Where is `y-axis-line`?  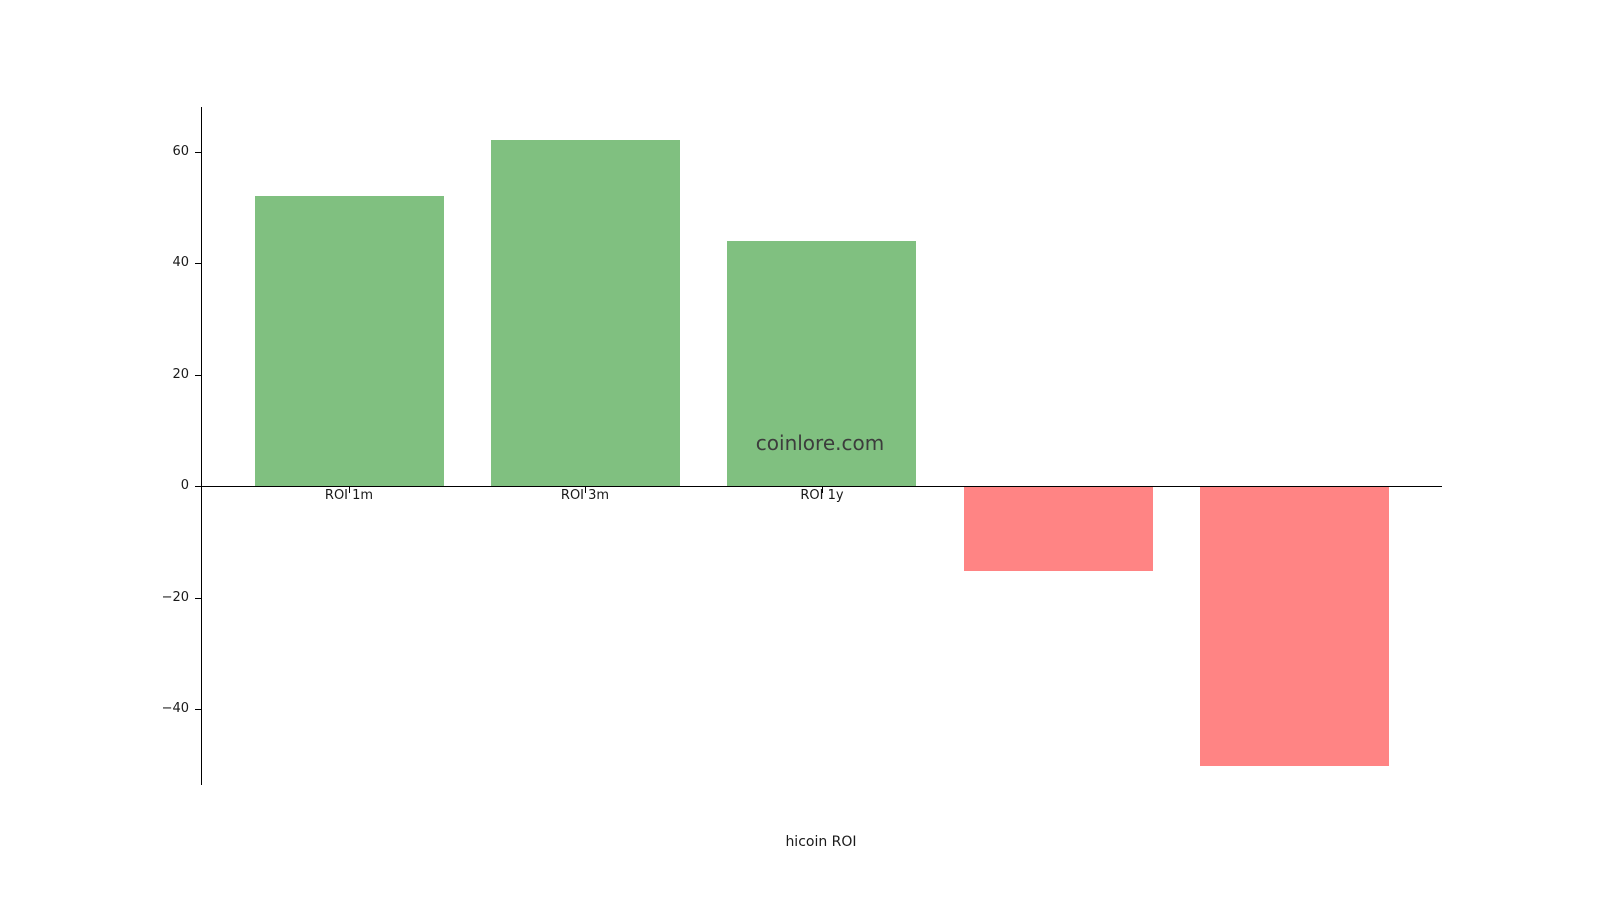
y-axis-line is located at coordinates (201, 446).